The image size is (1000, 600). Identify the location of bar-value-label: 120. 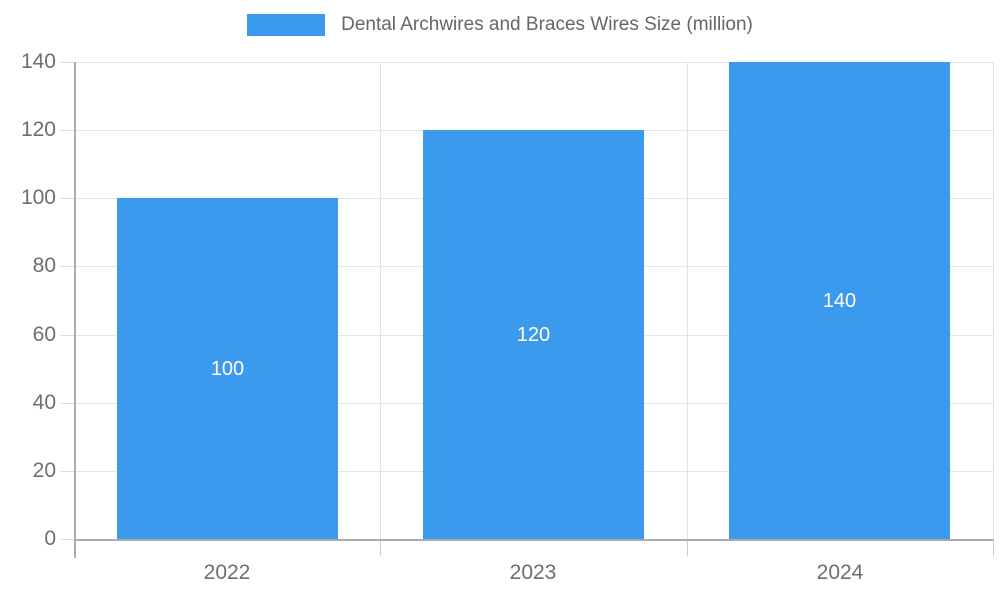
(533, 335).